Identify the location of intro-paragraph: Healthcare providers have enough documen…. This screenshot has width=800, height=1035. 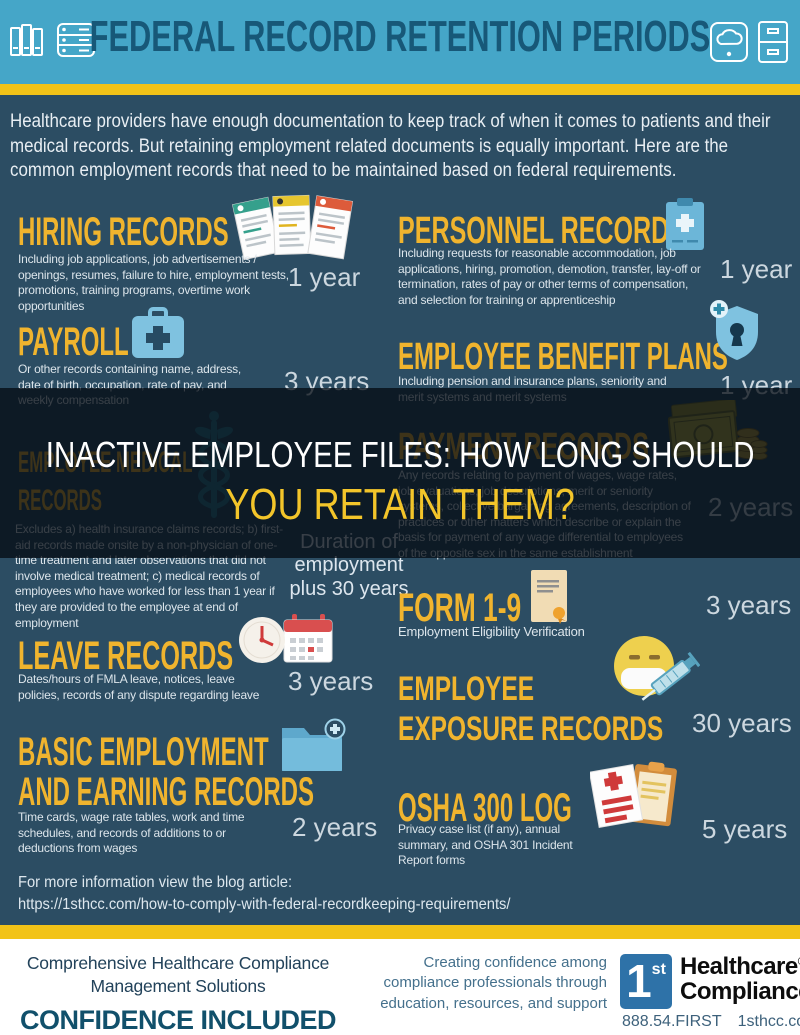
(390, 146).